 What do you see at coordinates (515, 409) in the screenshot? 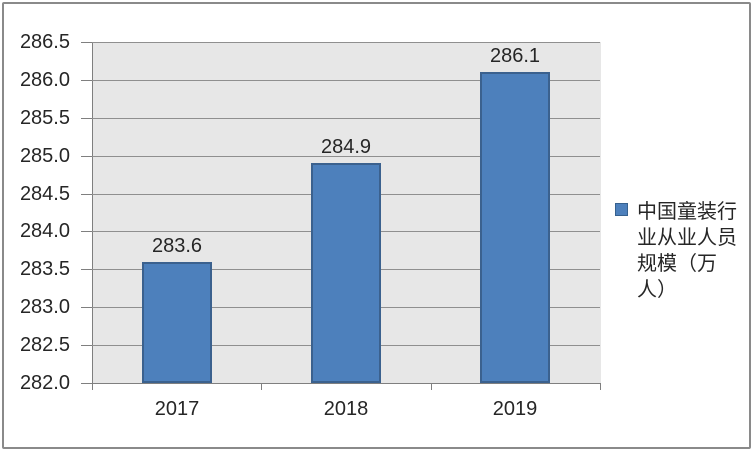
I see `x-axis-category-label: 2019` at bounding box center [515, 409].